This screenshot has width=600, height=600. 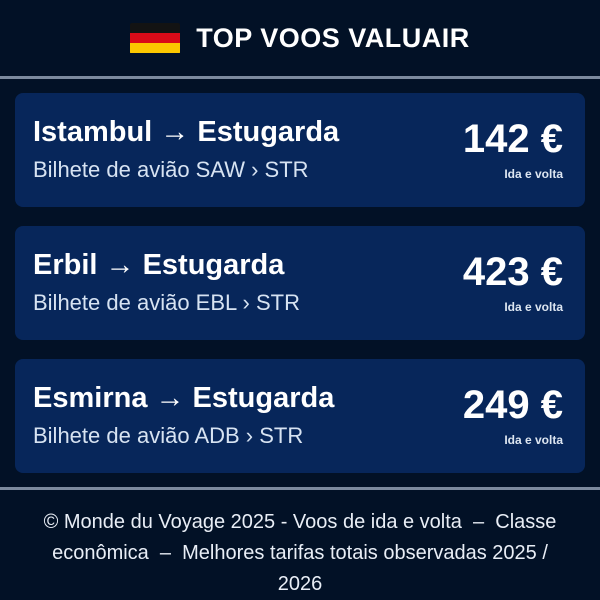 I want to click on ticket-subtitle: Bilhete de avião EBL › STR, so click(x=166, y=303).